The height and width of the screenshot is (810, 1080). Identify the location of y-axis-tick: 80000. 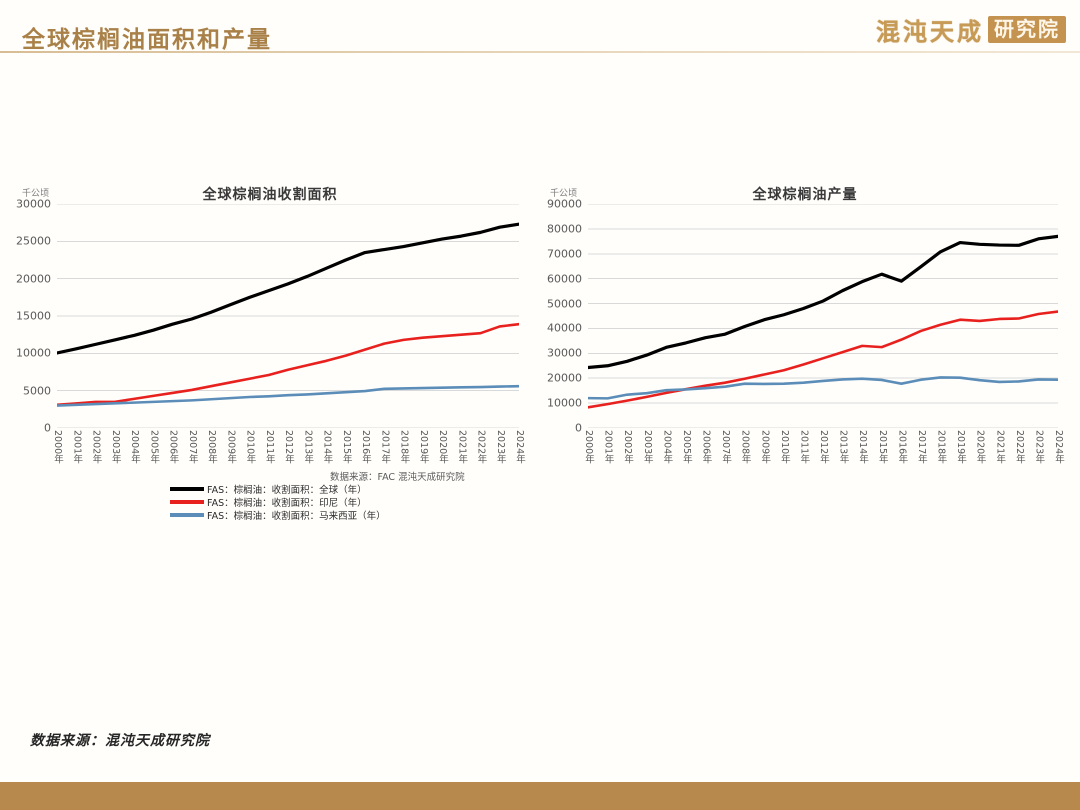
(564, 229).